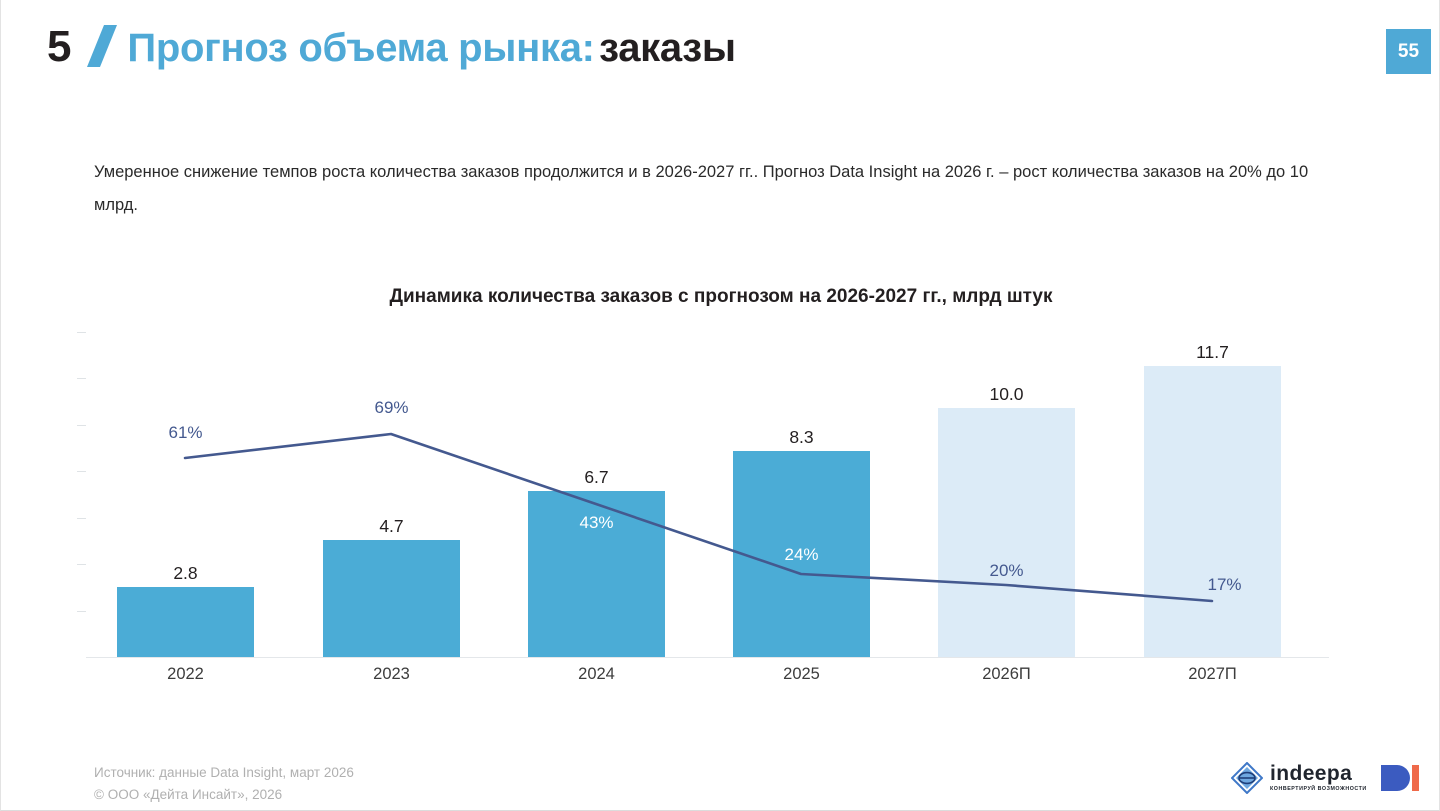 The height and width of the screenshot is (811, 1440). I want to click on growth-label-2022: 61%, so click(185, 432).